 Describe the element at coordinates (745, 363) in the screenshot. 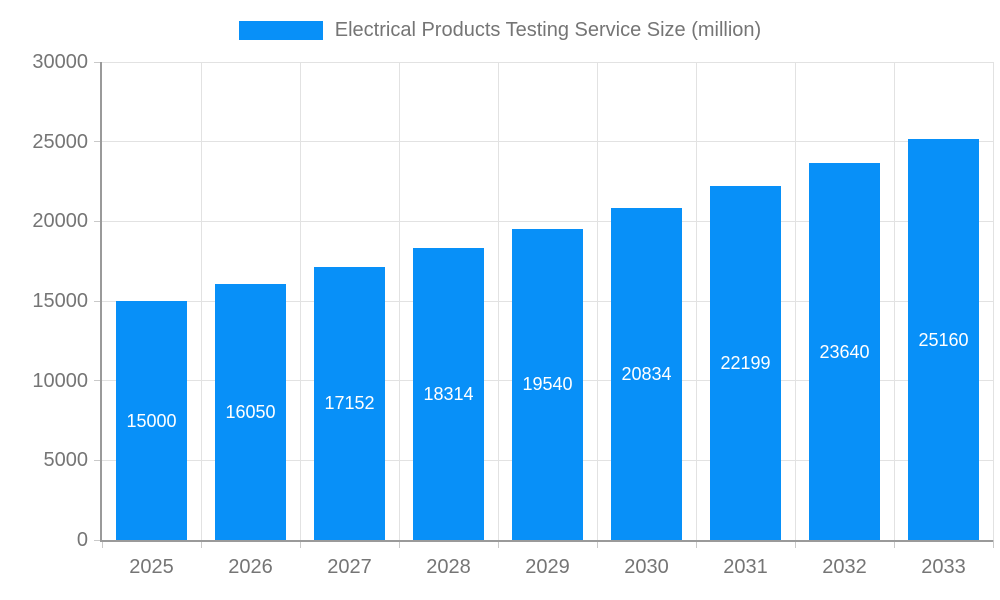

I see `bar-2031` at that location.